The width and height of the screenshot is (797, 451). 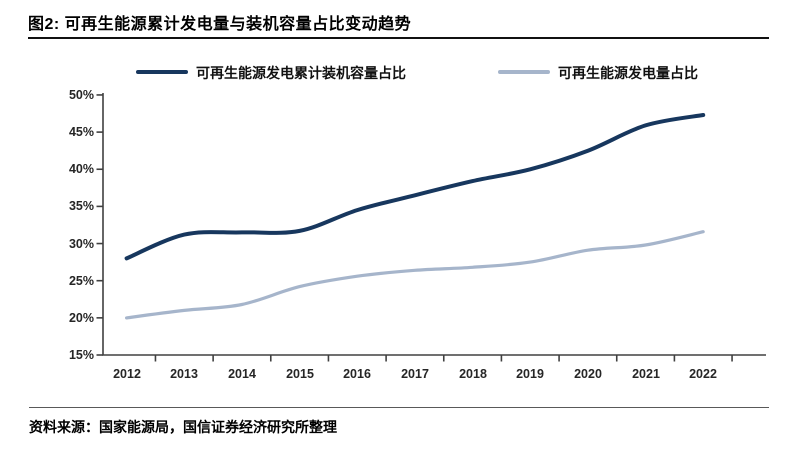 What do you see at coordinates (127, 374) in the screenshot?
I see `x-axis-label: 2012` at bounding box center [127, 374].